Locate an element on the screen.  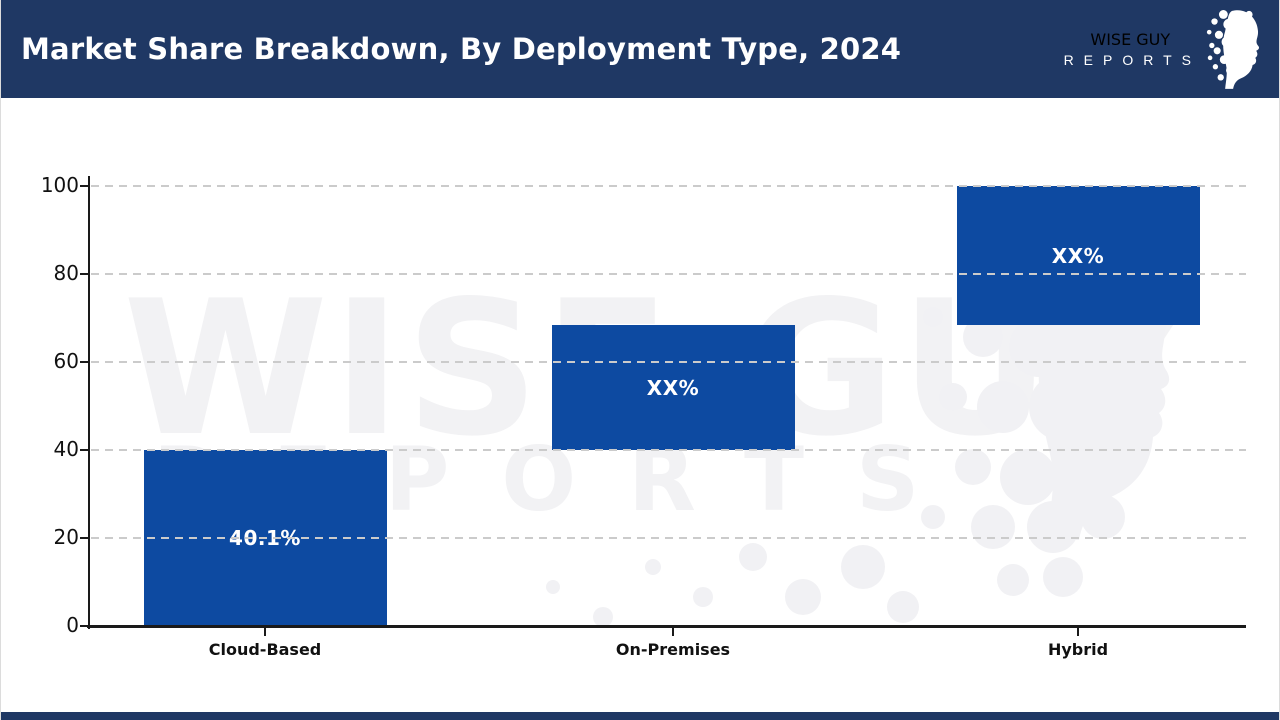
bar-on-premises: XX% is located at coordinates (673, 387).